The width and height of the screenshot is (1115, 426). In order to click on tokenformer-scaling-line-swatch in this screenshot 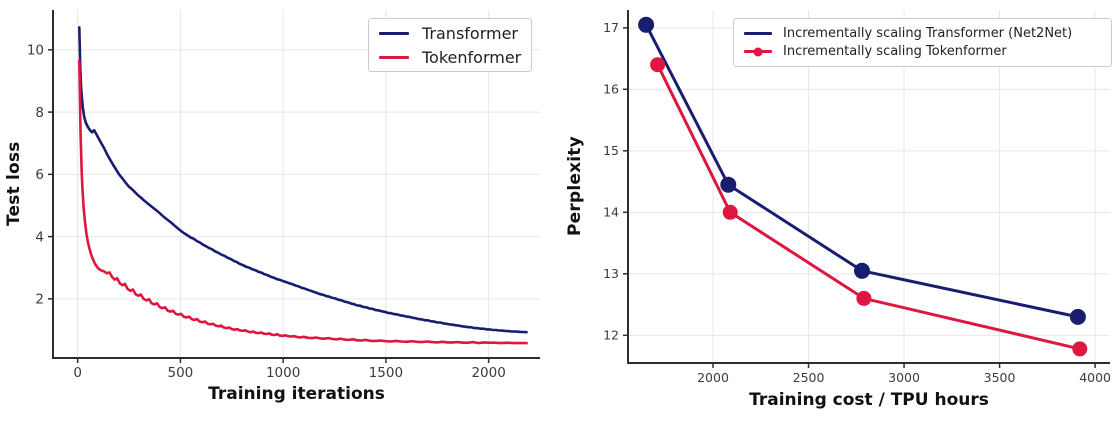, I will do `click(758, 51)`.